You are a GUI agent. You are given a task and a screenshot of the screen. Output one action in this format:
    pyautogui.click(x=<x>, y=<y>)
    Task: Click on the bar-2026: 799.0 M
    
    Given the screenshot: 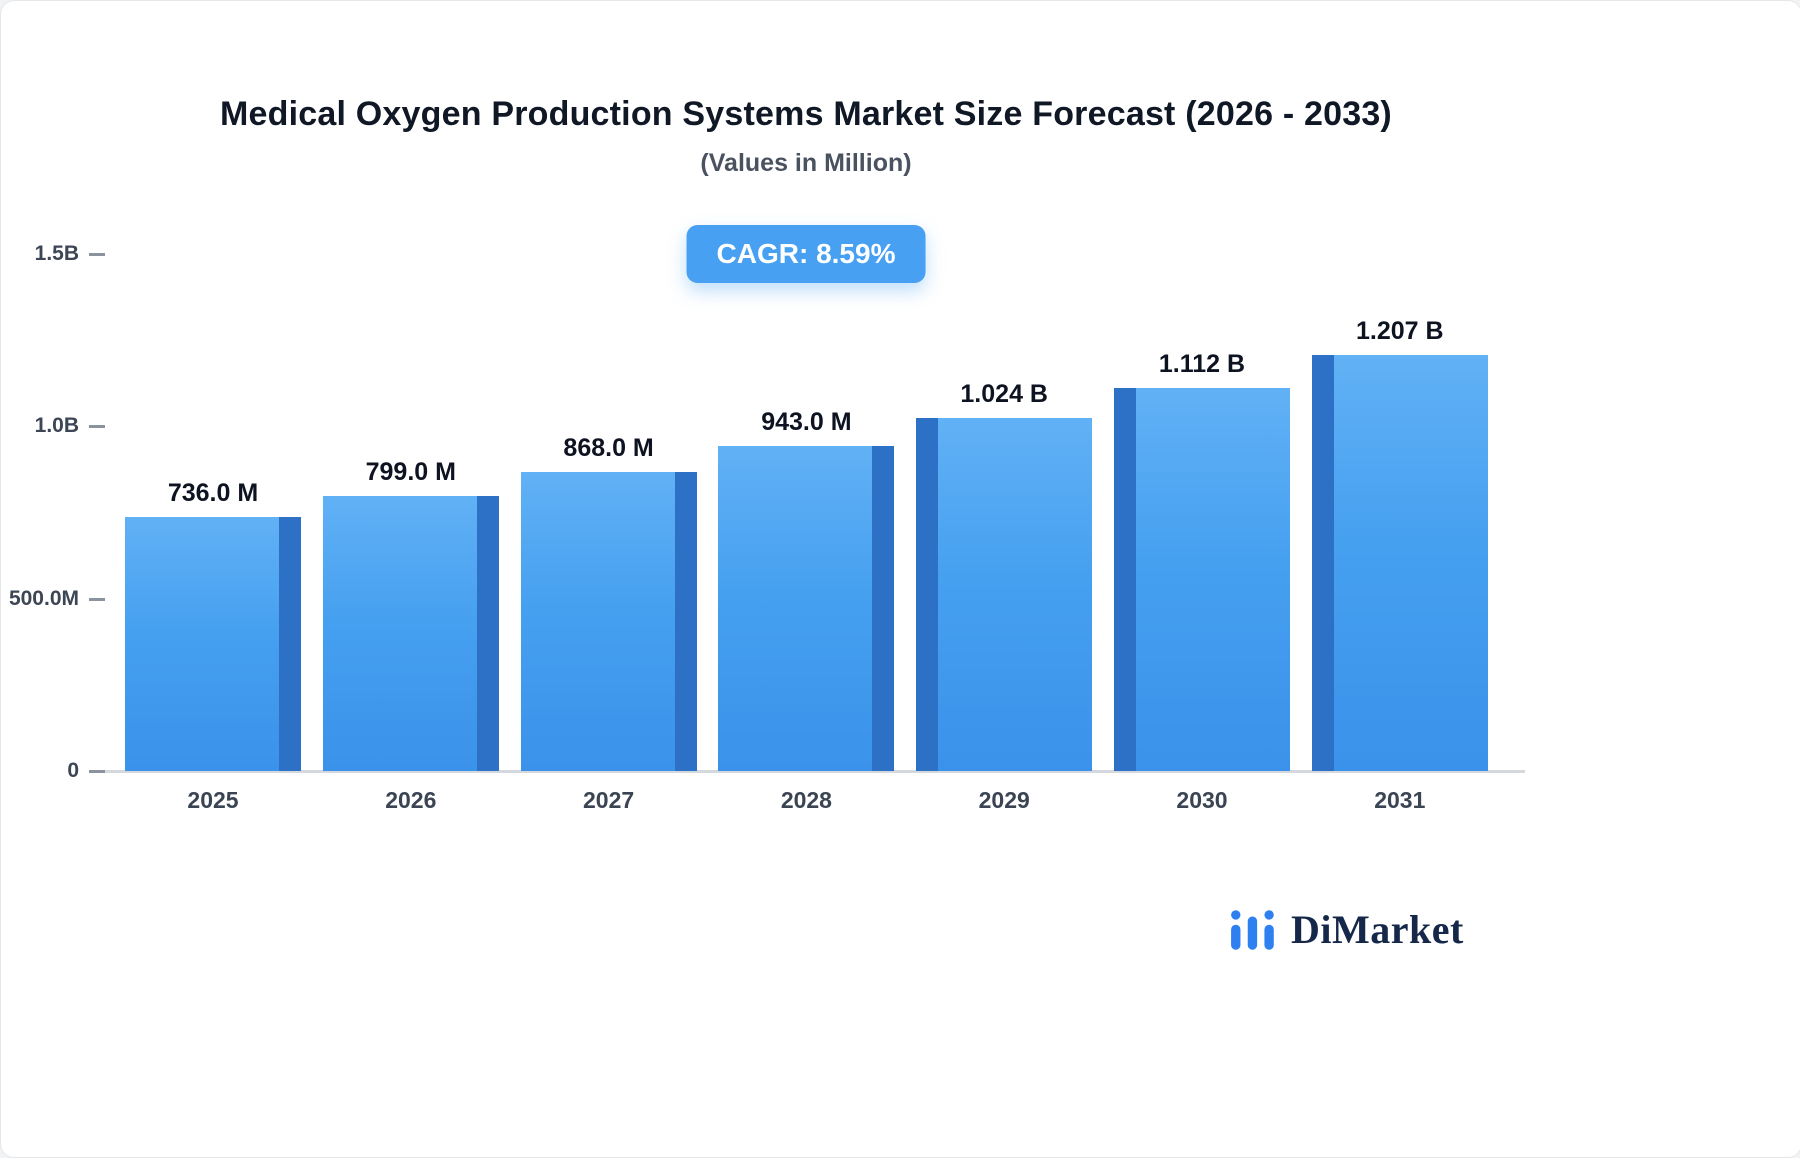 What is the action you would take?
    pyautogui.click(x=410, y=614)
    